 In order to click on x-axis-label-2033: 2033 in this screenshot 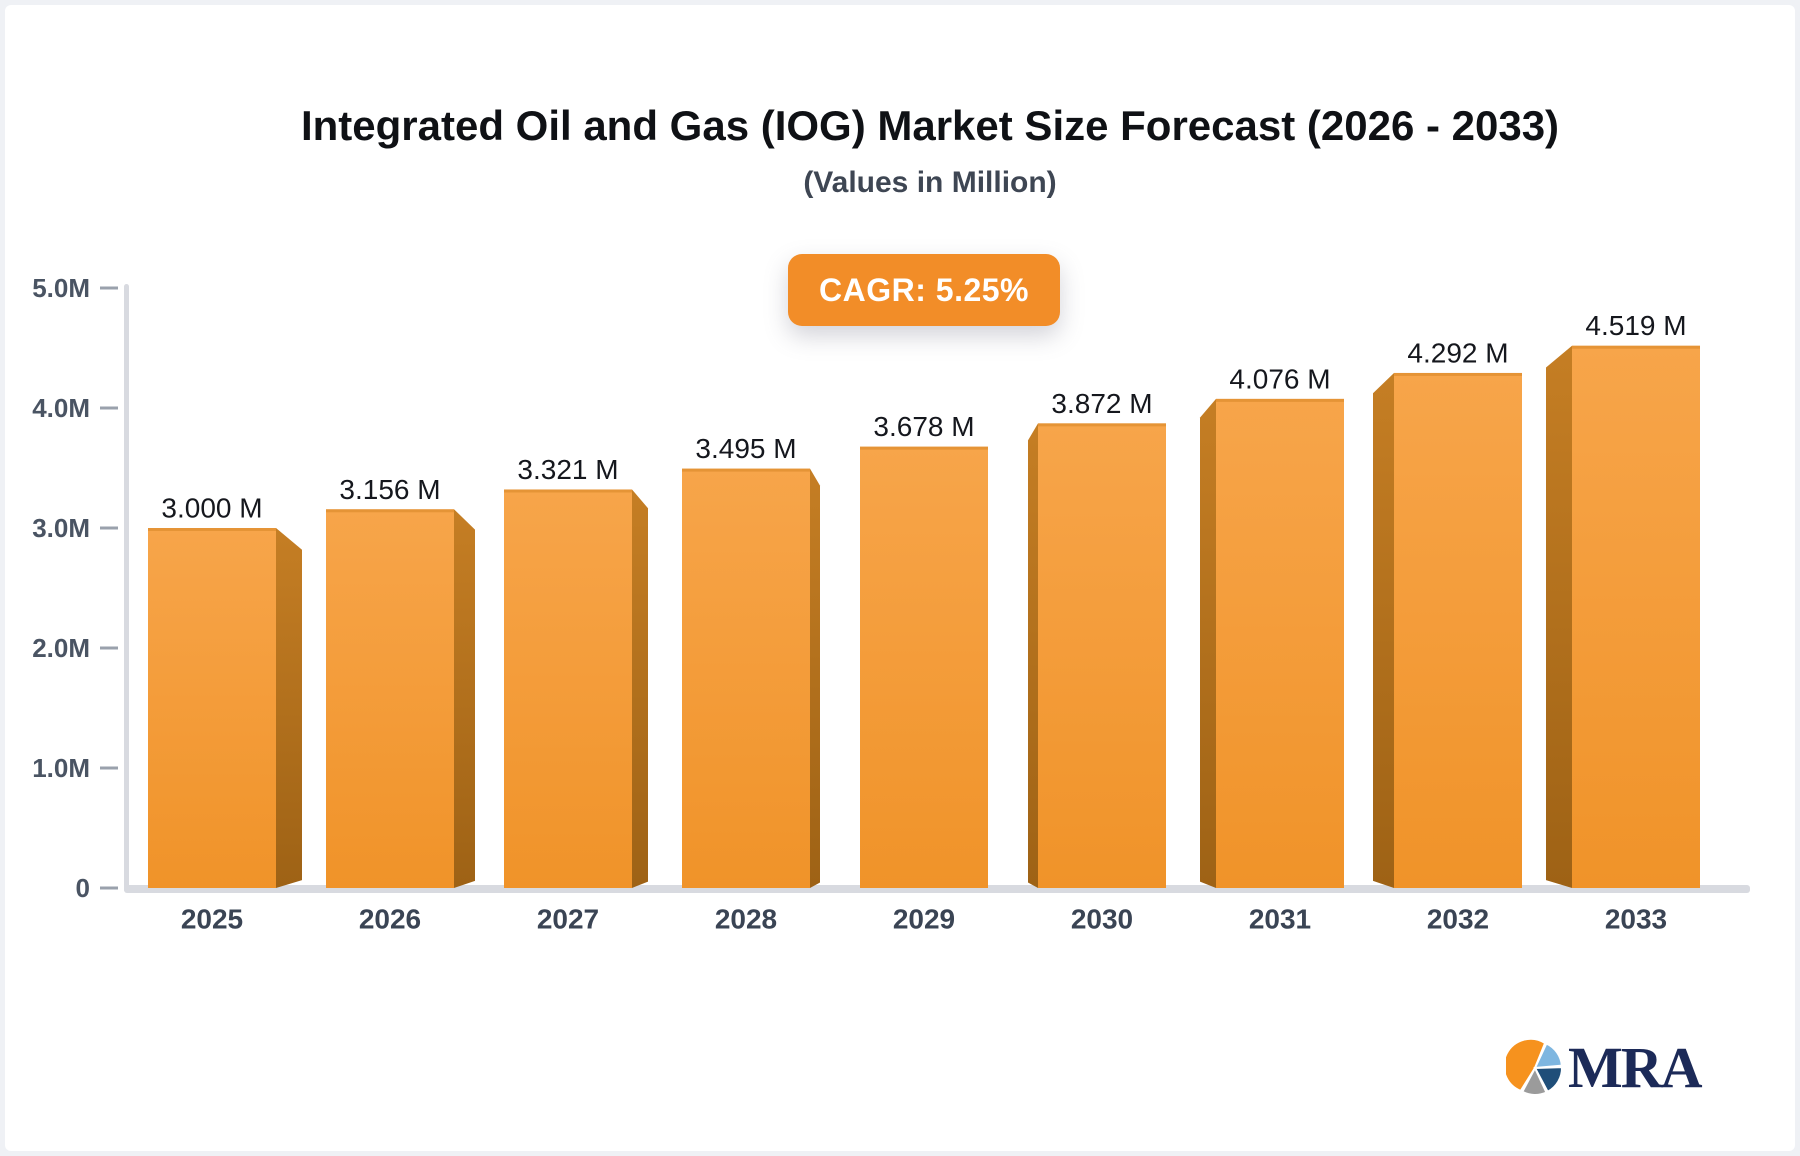, I will do `click(1636, 919)`.